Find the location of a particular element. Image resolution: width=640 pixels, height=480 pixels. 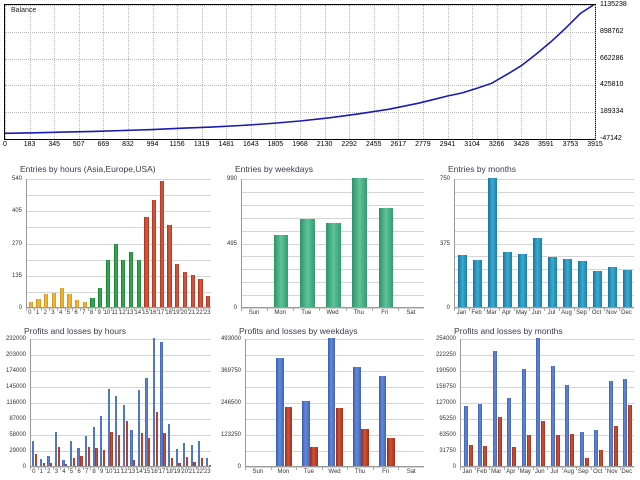

y-tick-label: 95250 is located at coordinates (447, 419).